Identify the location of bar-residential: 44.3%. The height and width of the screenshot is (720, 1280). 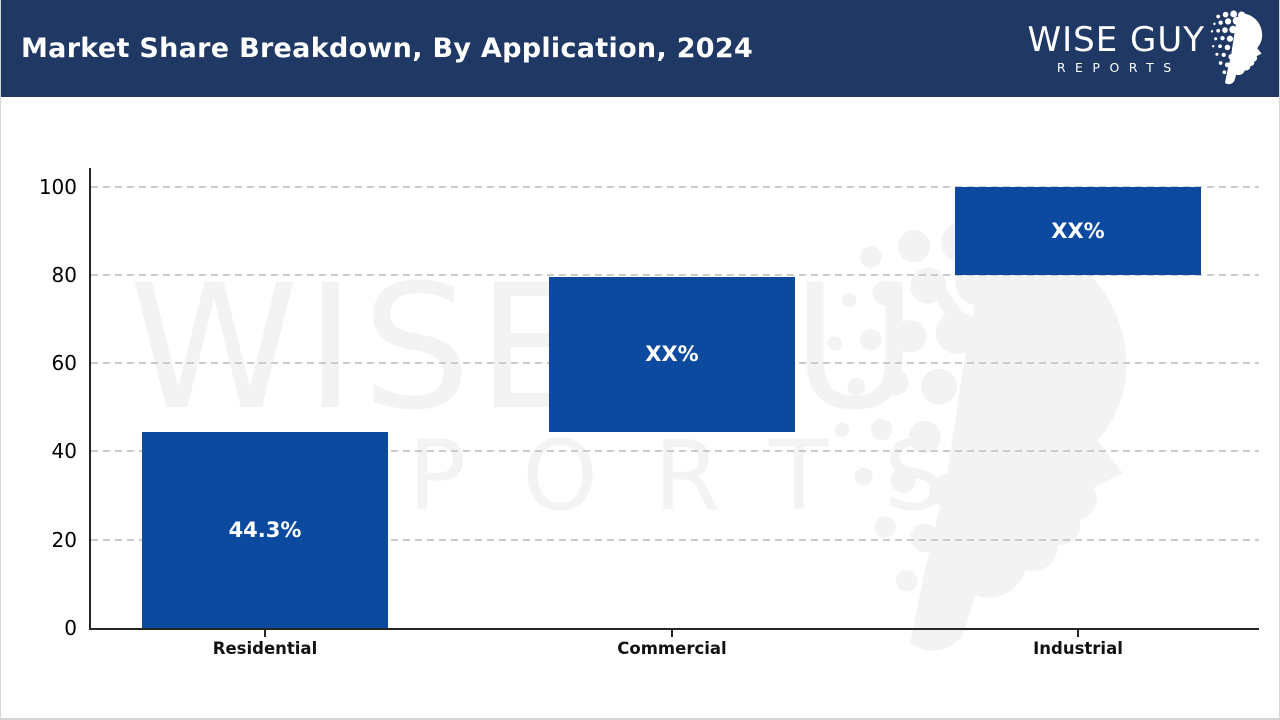
(265, 530).